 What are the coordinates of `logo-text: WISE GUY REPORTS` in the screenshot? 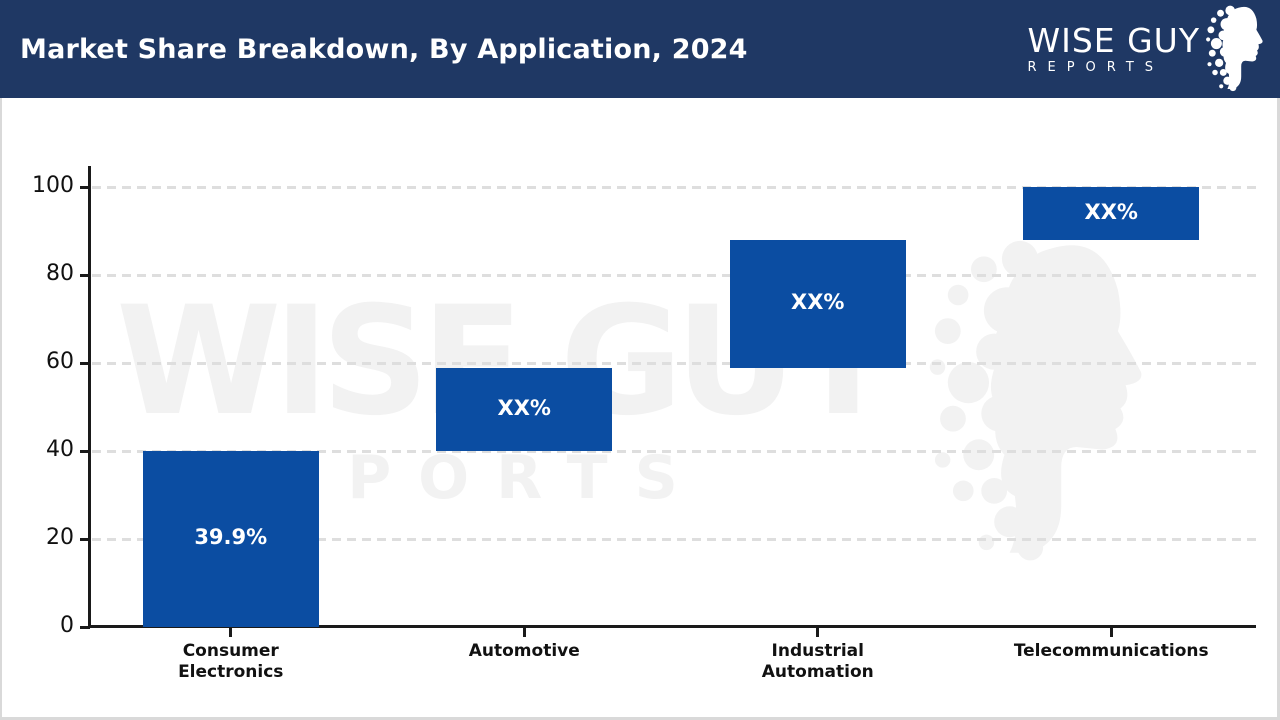 It's located at (1113, 49).